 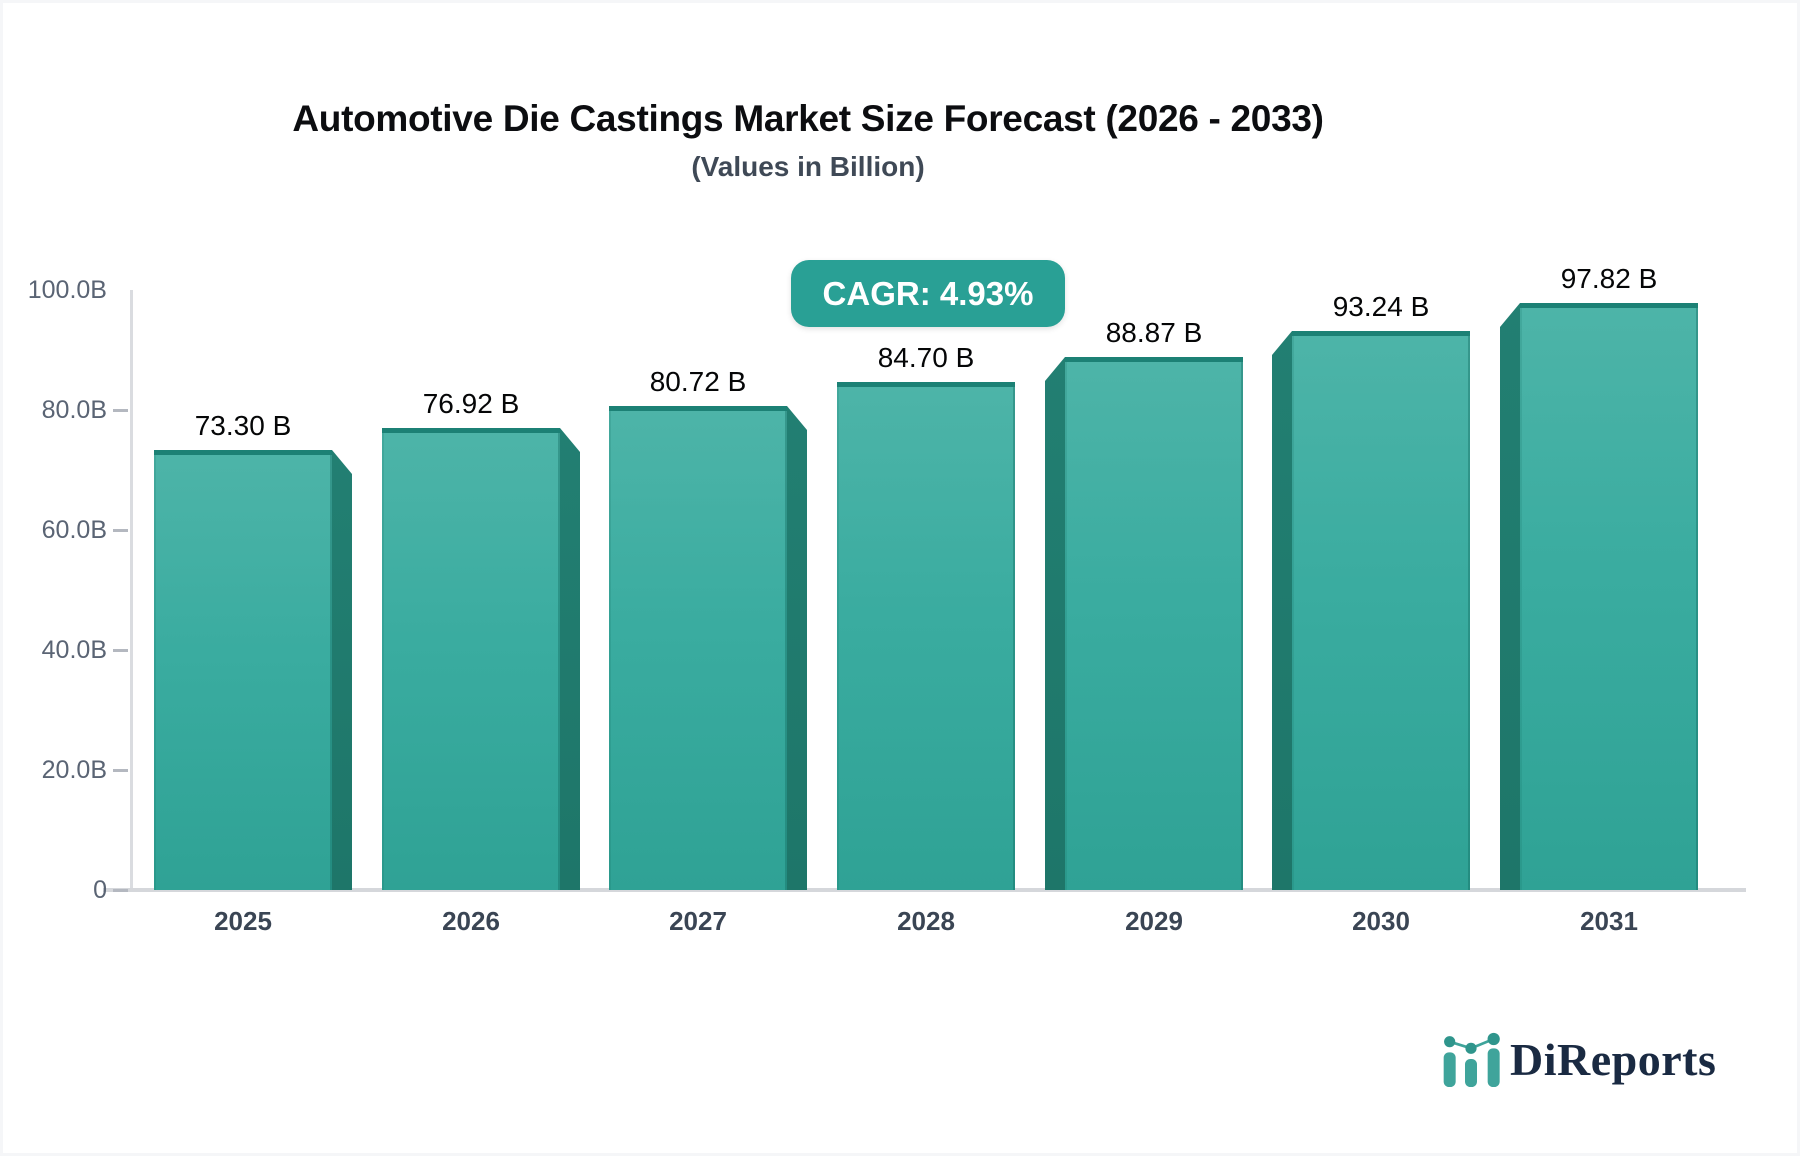 I want to click on x-tick-label: 2030, so click(x=1381, y=921).